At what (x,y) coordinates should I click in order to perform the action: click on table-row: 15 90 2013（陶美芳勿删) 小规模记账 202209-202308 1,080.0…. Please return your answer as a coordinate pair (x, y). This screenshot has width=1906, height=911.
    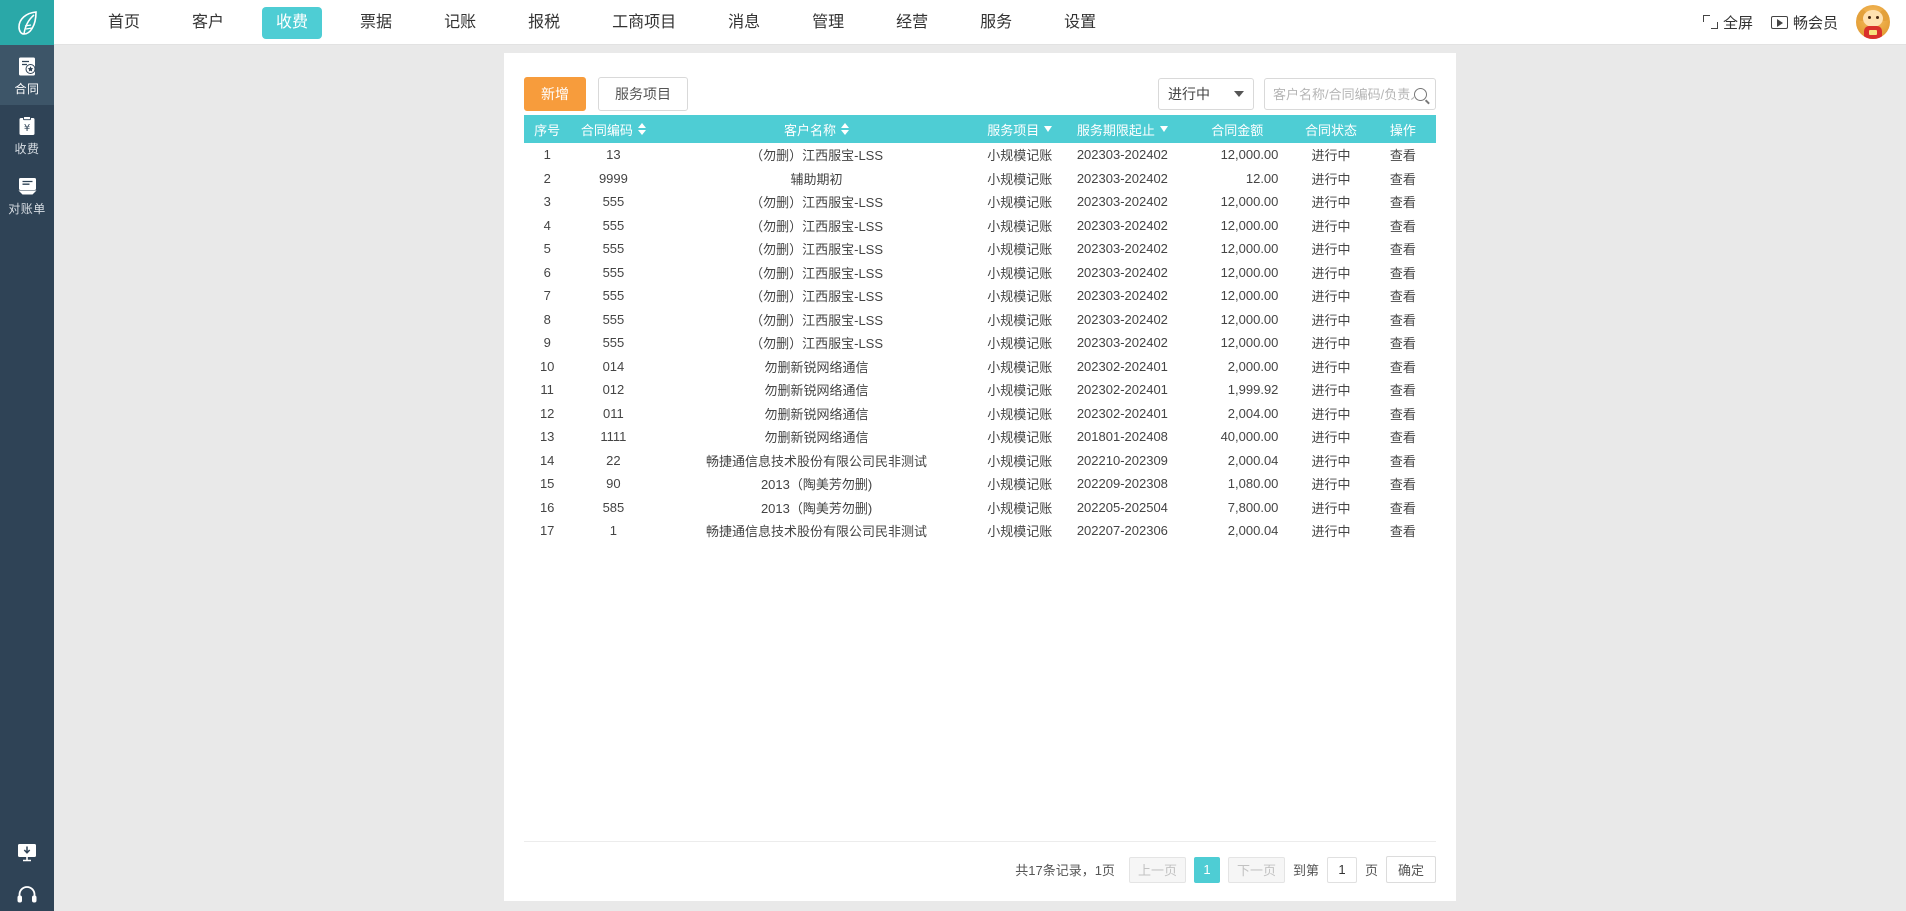
    Looking at the image, I should click on (980, 484).